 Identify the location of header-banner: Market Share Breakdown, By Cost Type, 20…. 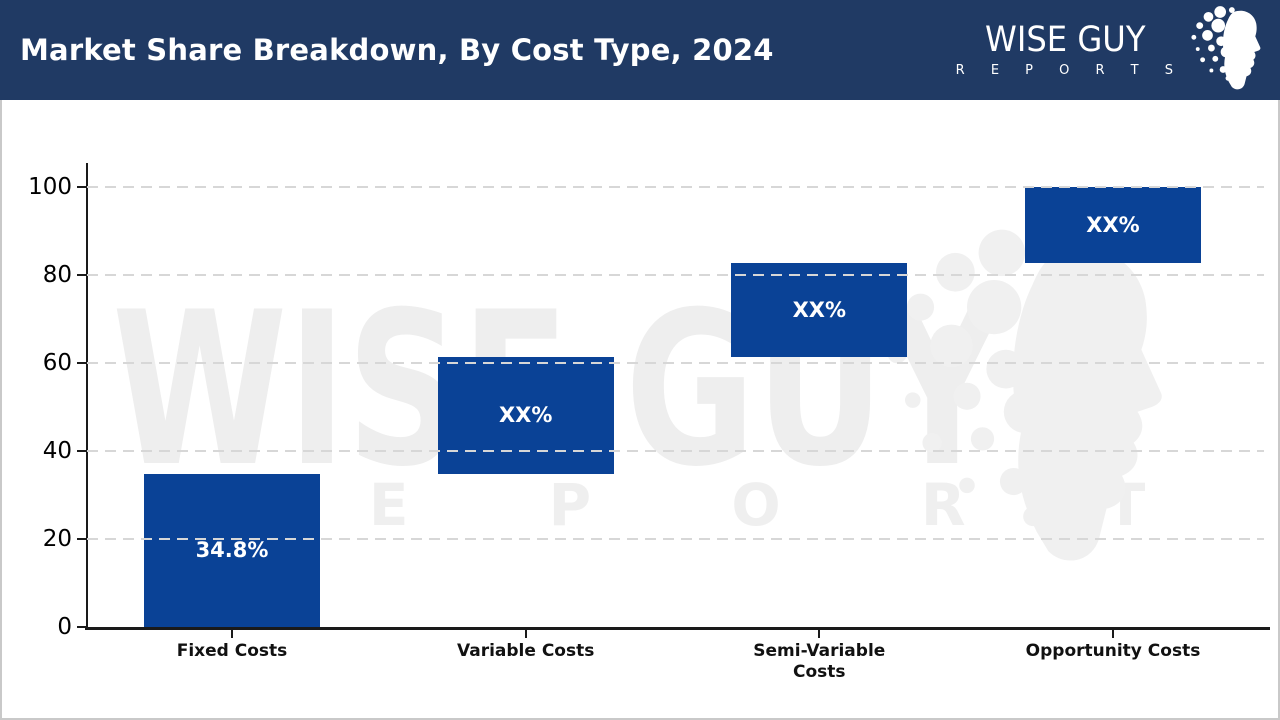
(640, 50).